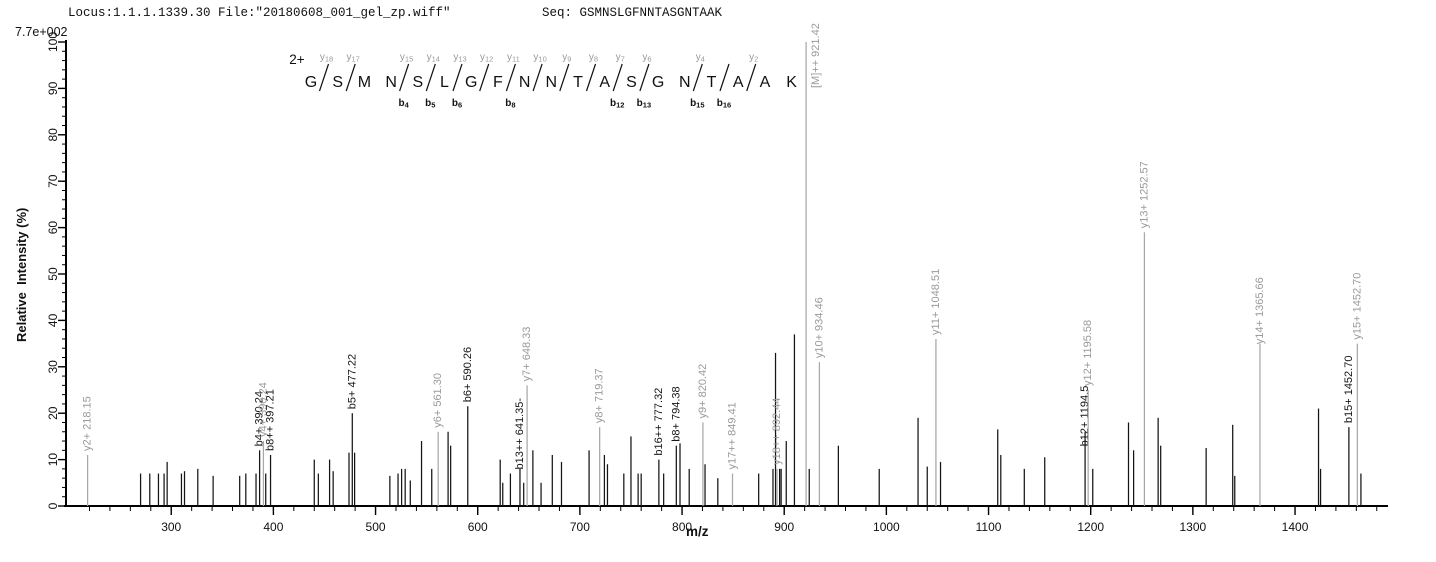 Image resolution: width=1436 pixels, height=562 pixels. What do you see at coordinates (1090, 527) in the screenshot?
I see `x-tick-label: 1200` at bounding box center [1090, 527].